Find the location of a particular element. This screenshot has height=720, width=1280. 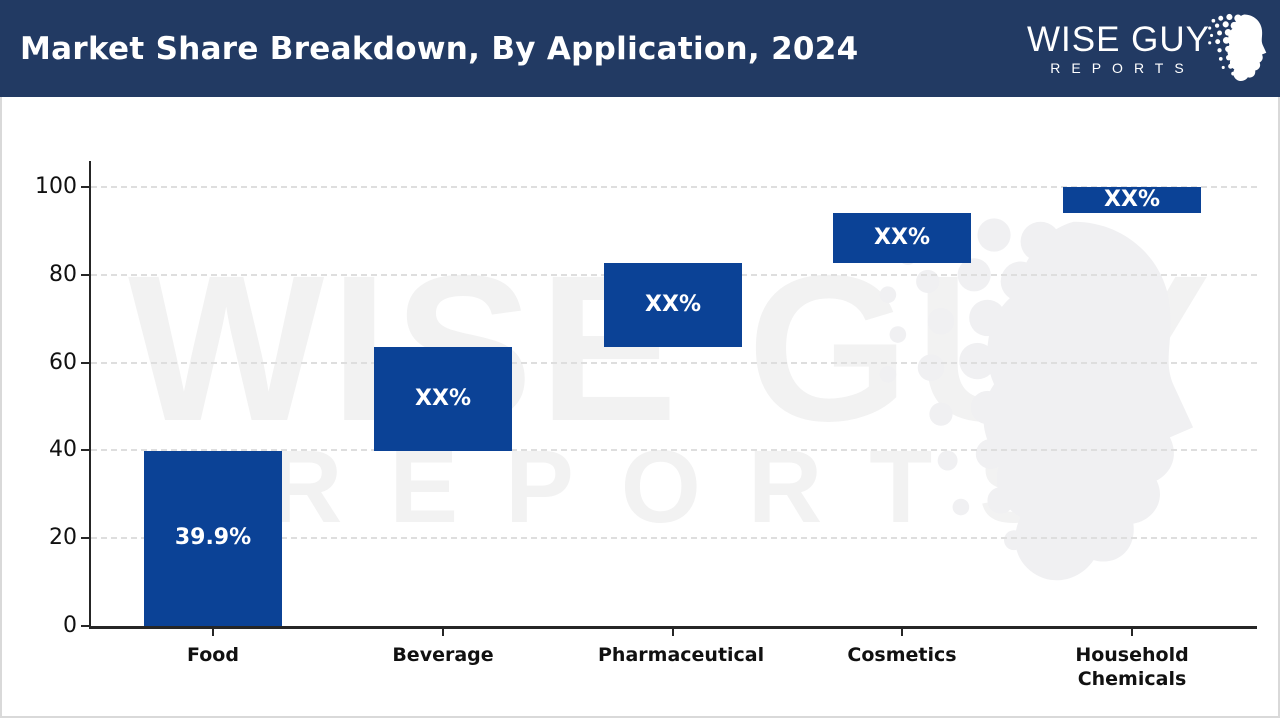

logo-wordmark-block: WISE GUY REPORTS is located at coordinates (1118, 48).